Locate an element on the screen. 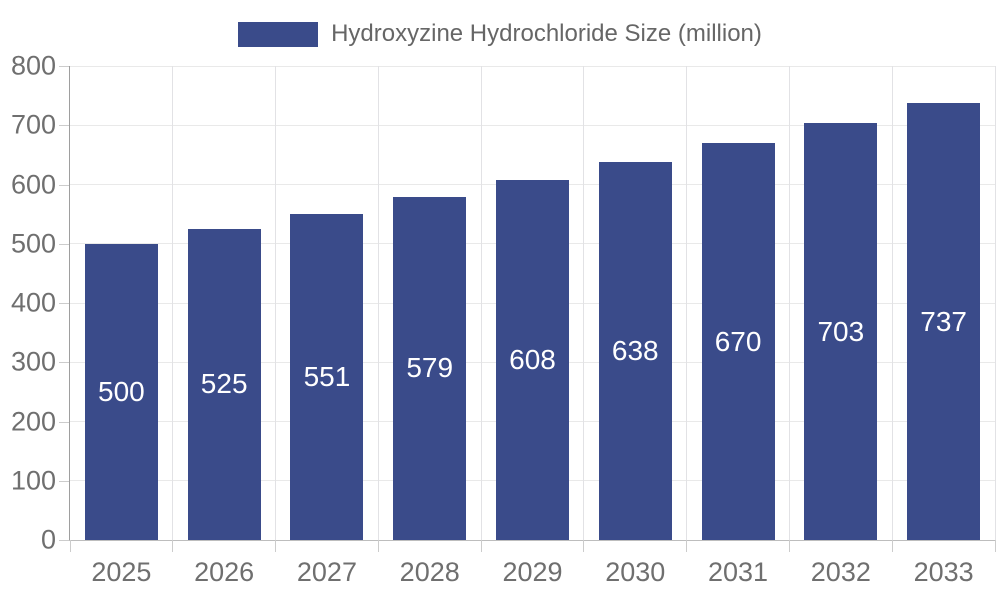 This screenshot has width=1000, height=600. y-tick-label: 300 is located at coordinates (33, 361).